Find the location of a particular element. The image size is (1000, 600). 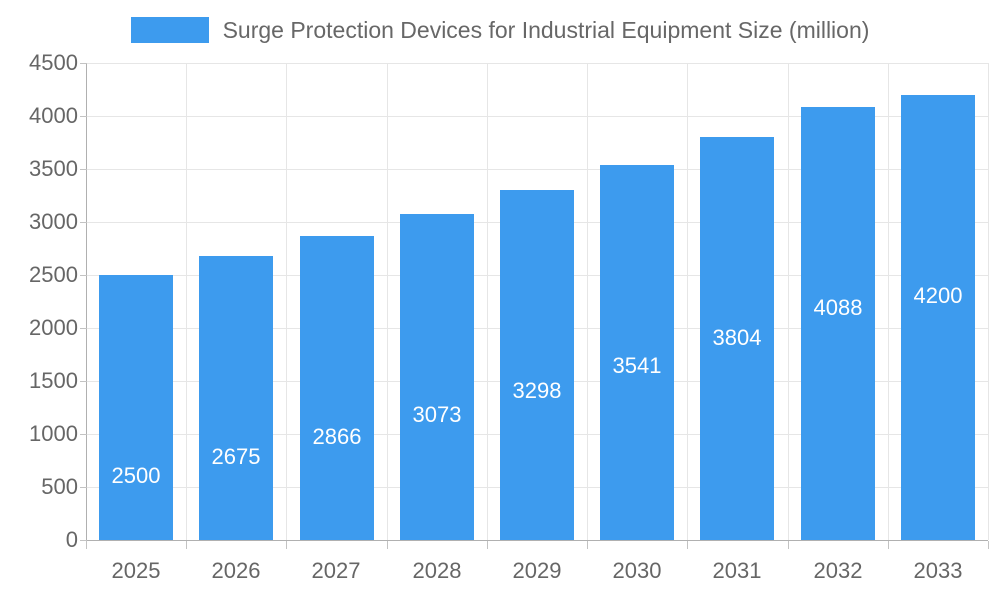

x-axis-tick-label: 2027 is located at coordinates (336, 570).